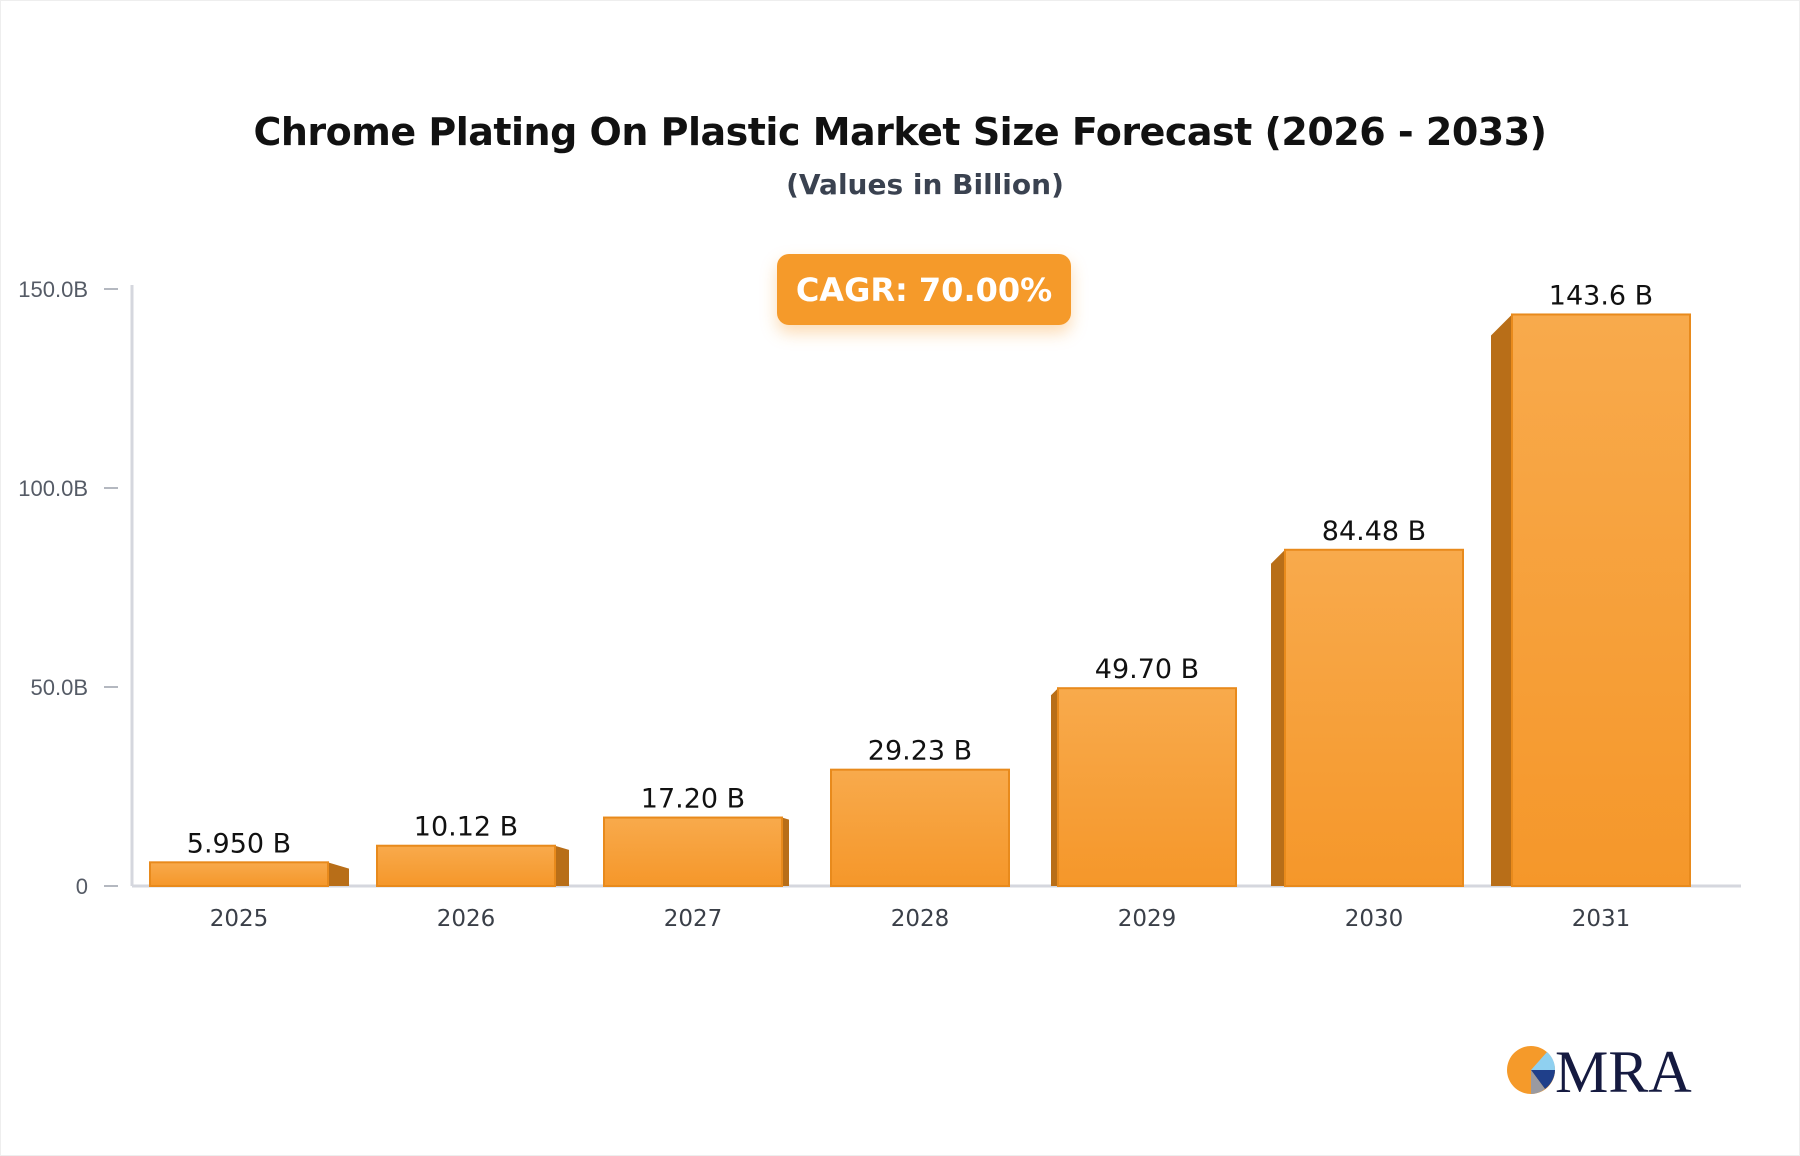 The height and width of the screenshot is (1156, 1800). Describe the element at coordinates (1374, 919) in the screenshot. I see `x-tick-label: 2030` at that location.